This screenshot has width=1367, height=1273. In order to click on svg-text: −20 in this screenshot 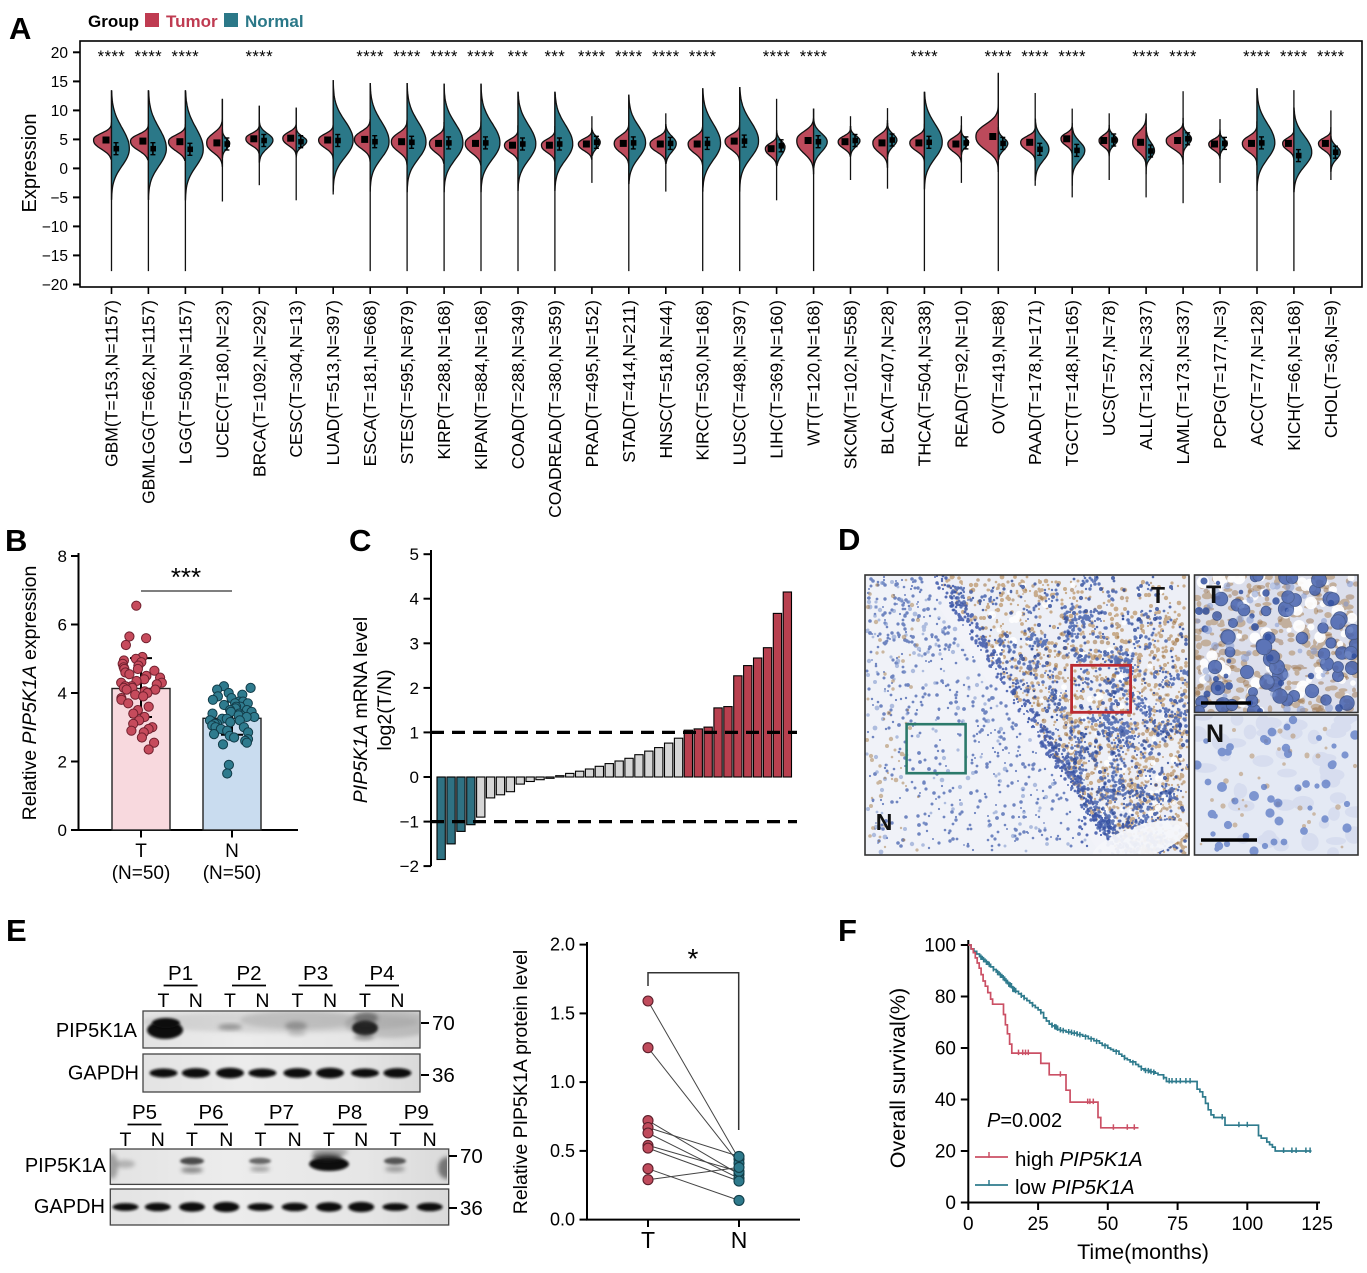, I will do `click(55, 285)`.